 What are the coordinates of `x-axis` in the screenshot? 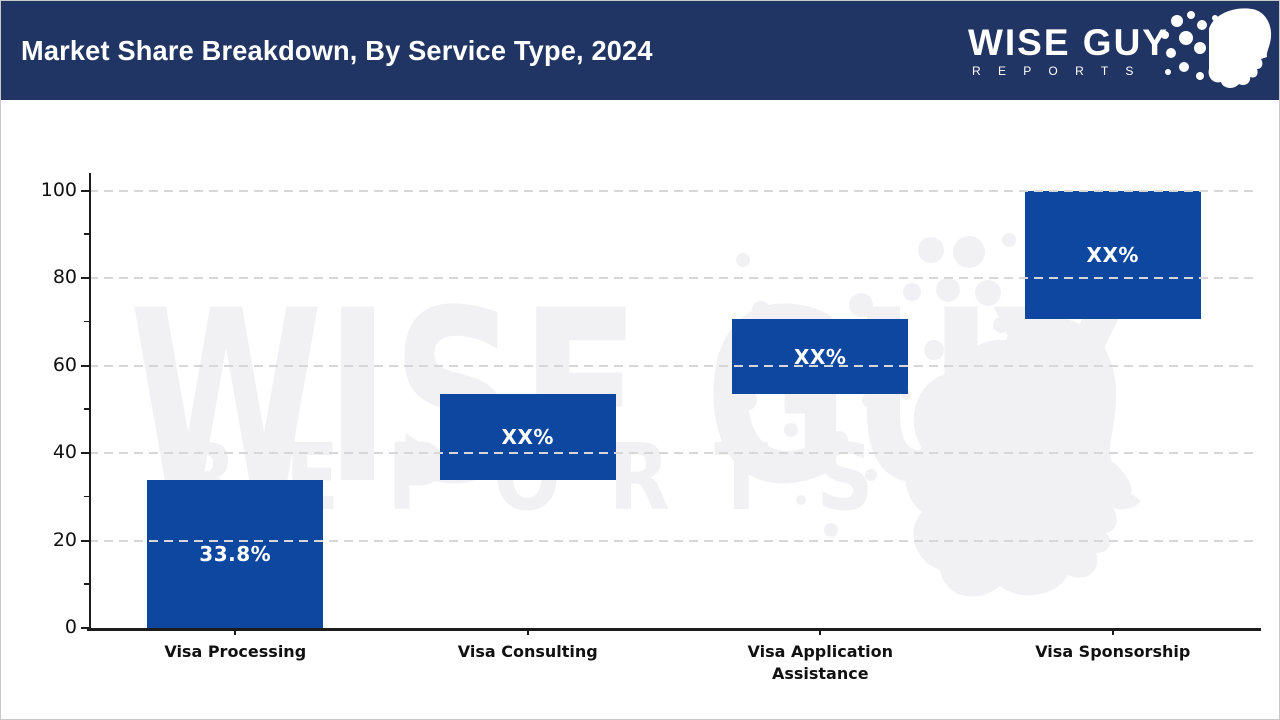 It's located at (674, 629).